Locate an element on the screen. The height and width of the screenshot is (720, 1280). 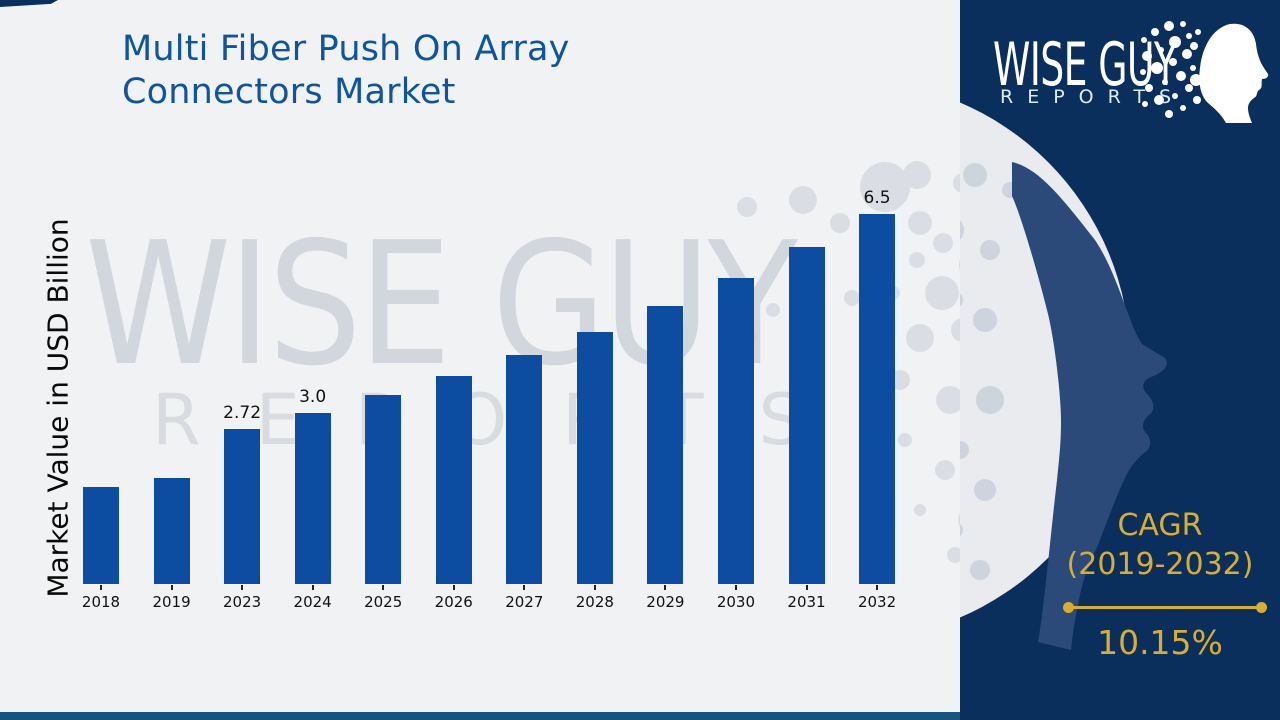
cagr-block: CAGR (2019-2032) 10.15% is located at coordinates (1161, 584).